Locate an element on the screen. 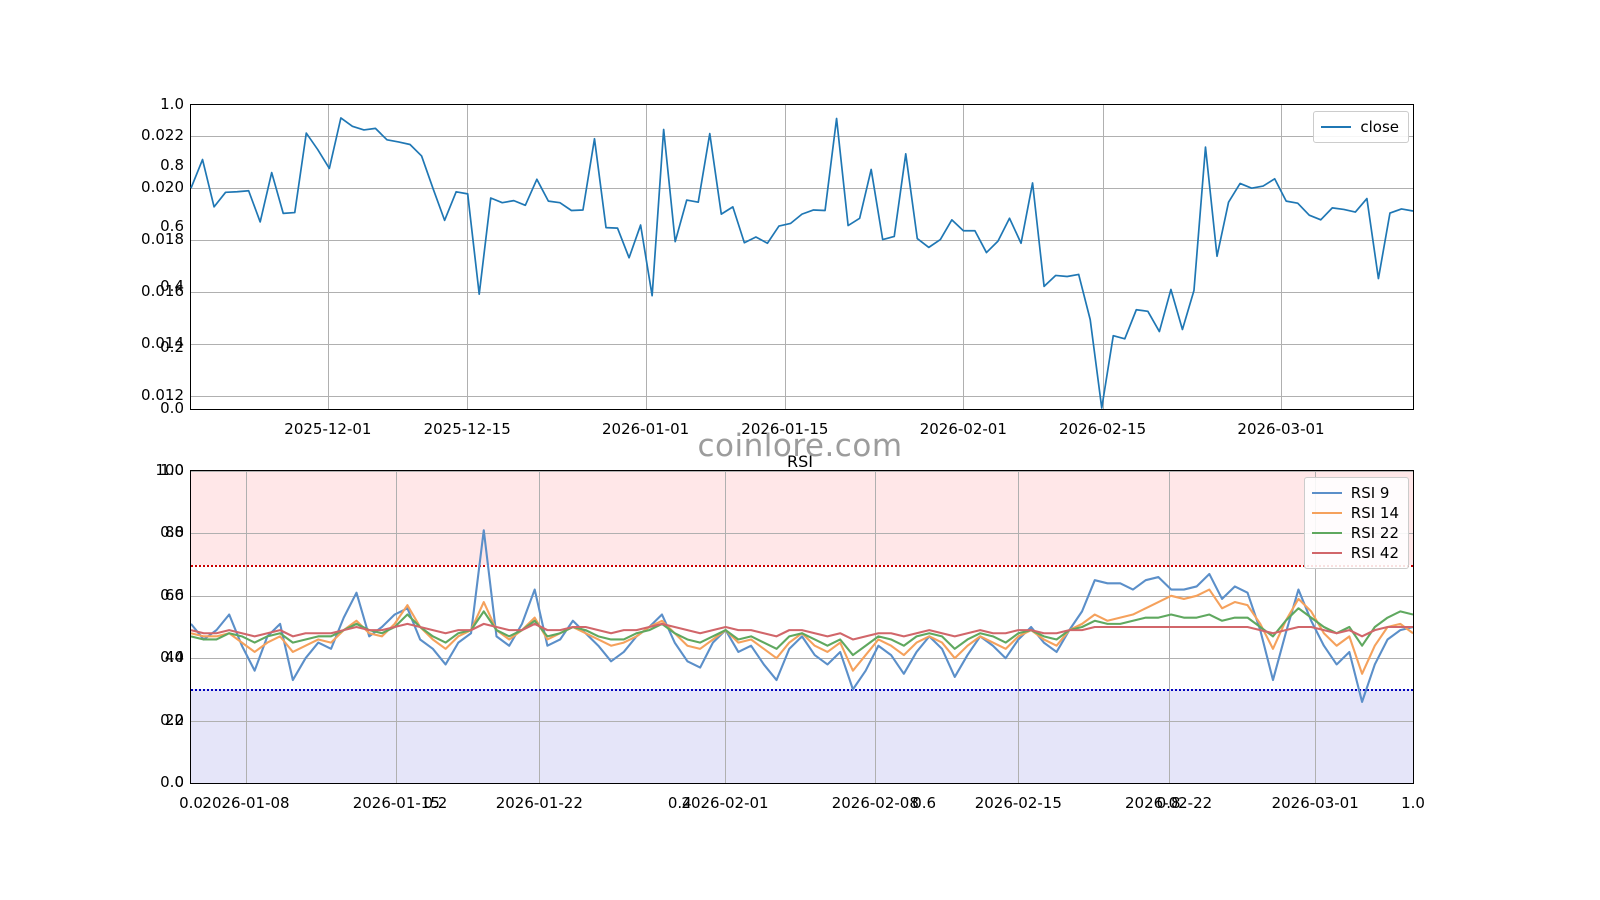  rsi-chart-title: RSI is located at coordinates (800, 461).